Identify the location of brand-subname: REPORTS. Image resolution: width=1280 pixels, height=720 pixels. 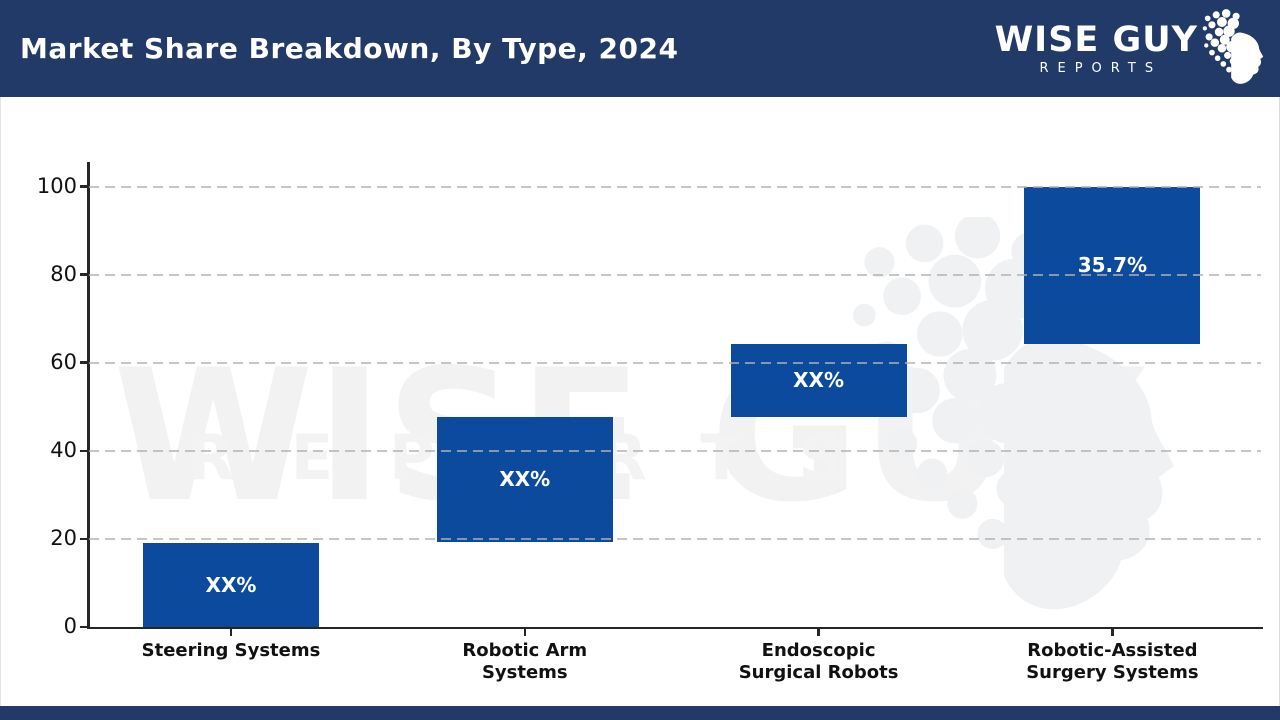
(1101, 68).